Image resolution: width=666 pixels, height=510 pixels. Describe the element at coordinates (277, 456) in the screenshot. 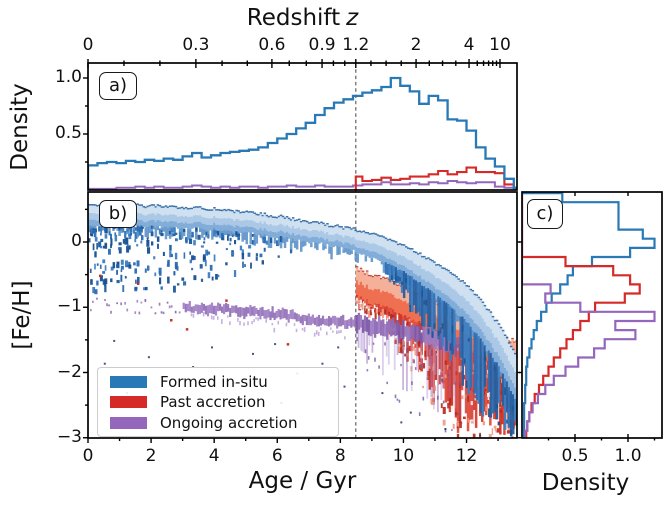

I see `tick-label: 6` at that location.